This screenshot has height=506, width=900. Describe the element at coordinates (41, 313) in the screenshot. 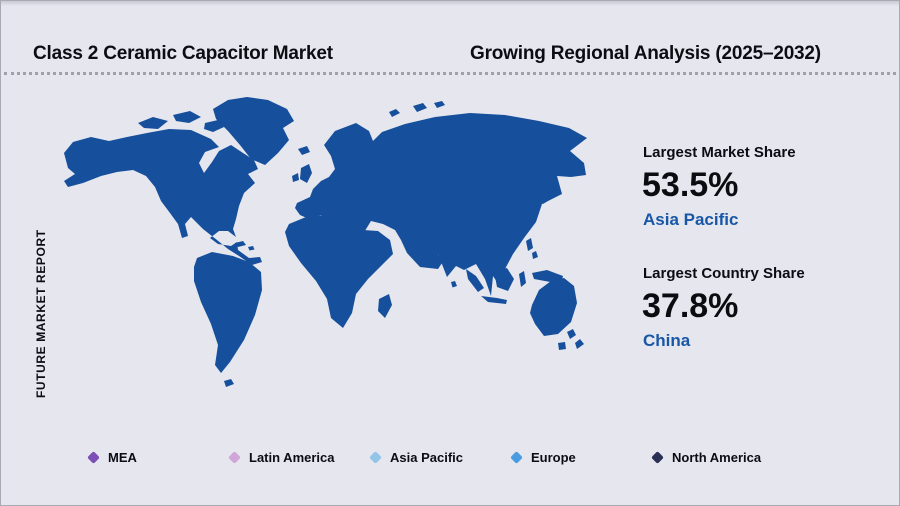

I see `brand-vertical-text: FUTURE MARKET REPORT` at that location.